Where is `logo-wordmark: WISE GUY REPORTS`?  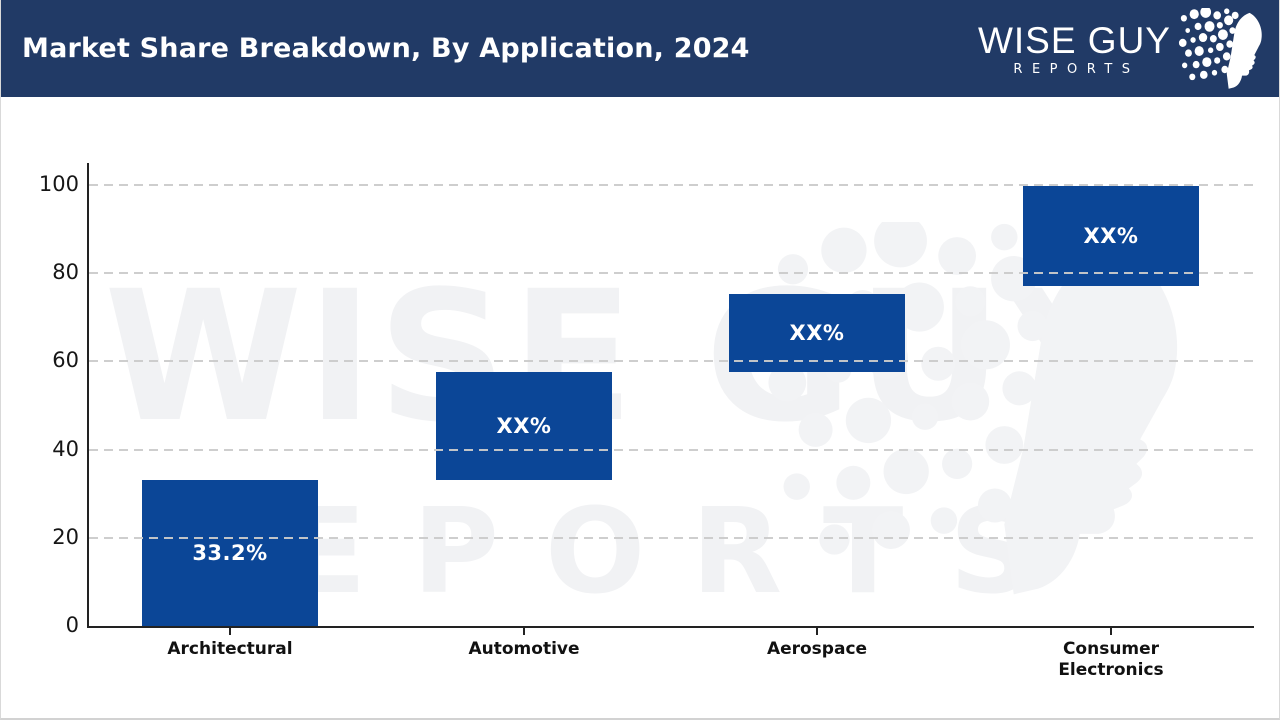
logo-wordmark: WISE GUY REPORTS is located at coordinates (1074, 49).